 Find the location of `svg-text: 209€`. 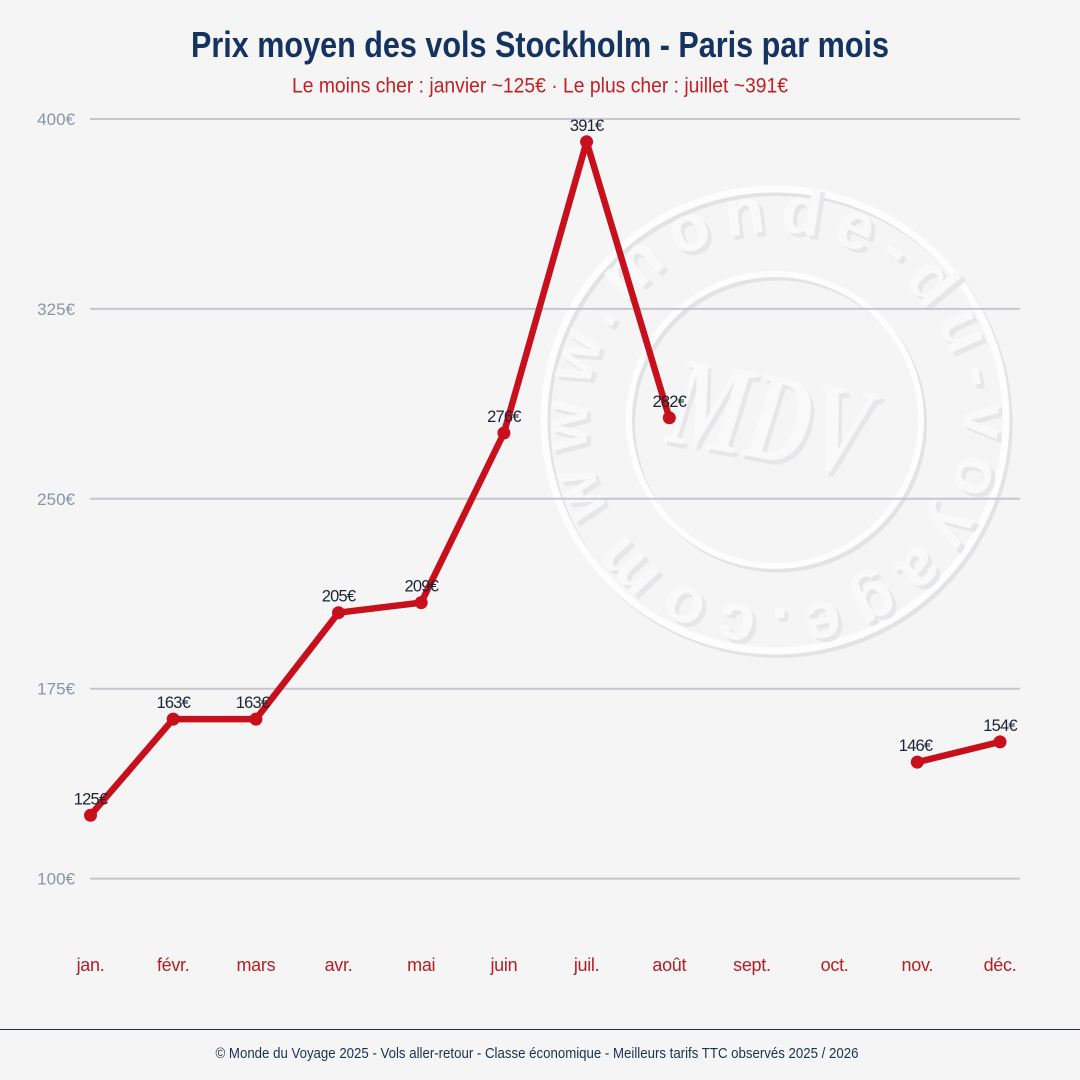

svg-text: 209€ is located at coordinates (421, 587).